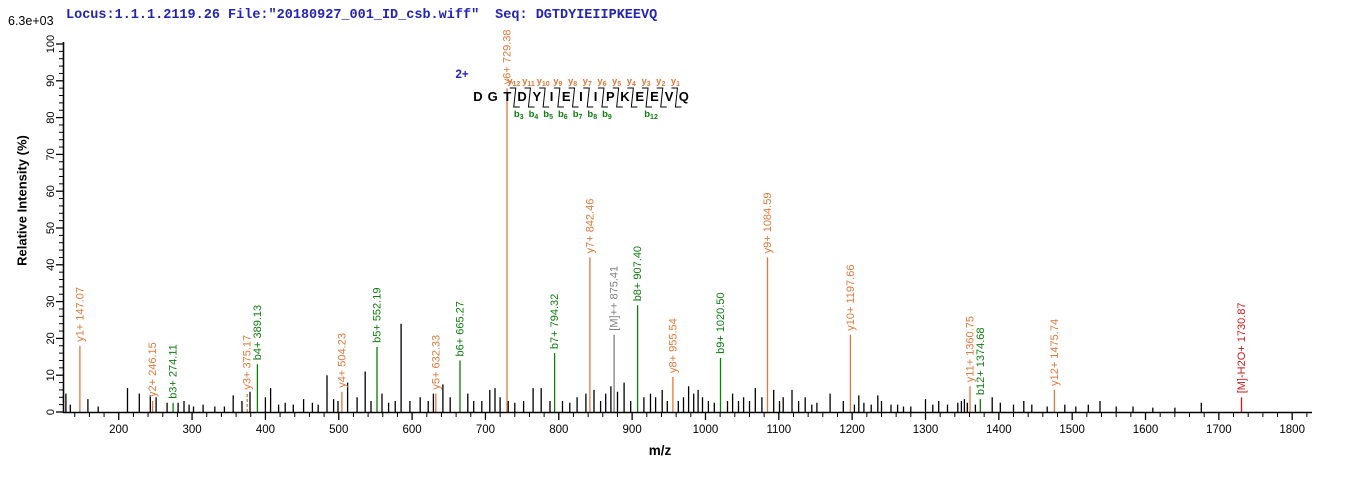 The image size is (1362, 478). I want to click on peak-label-y6: y6+ 729.38, so click(508, 56).